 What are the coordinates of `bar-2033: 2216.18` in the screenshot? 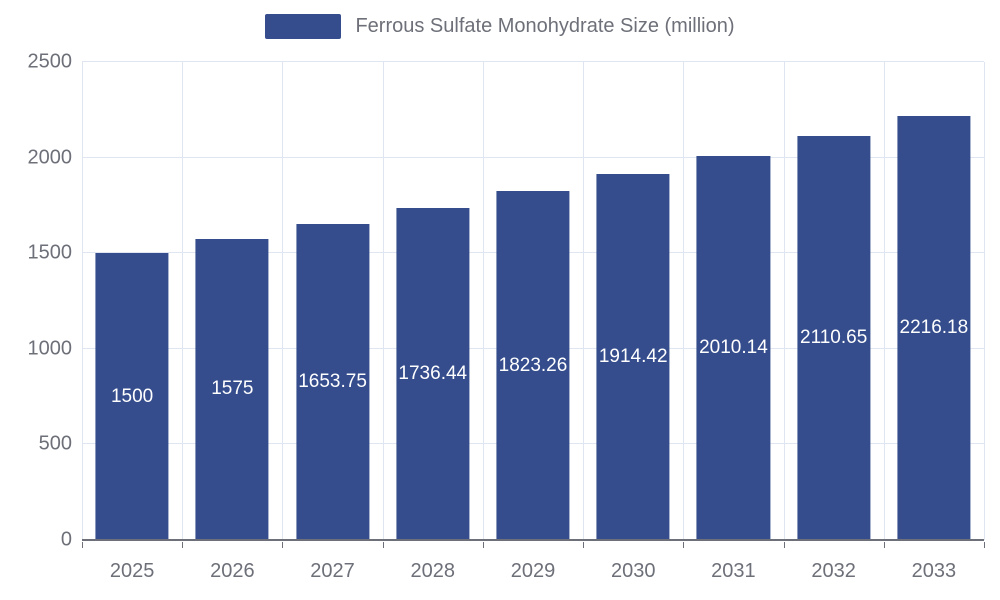 It's located at (934, 328).